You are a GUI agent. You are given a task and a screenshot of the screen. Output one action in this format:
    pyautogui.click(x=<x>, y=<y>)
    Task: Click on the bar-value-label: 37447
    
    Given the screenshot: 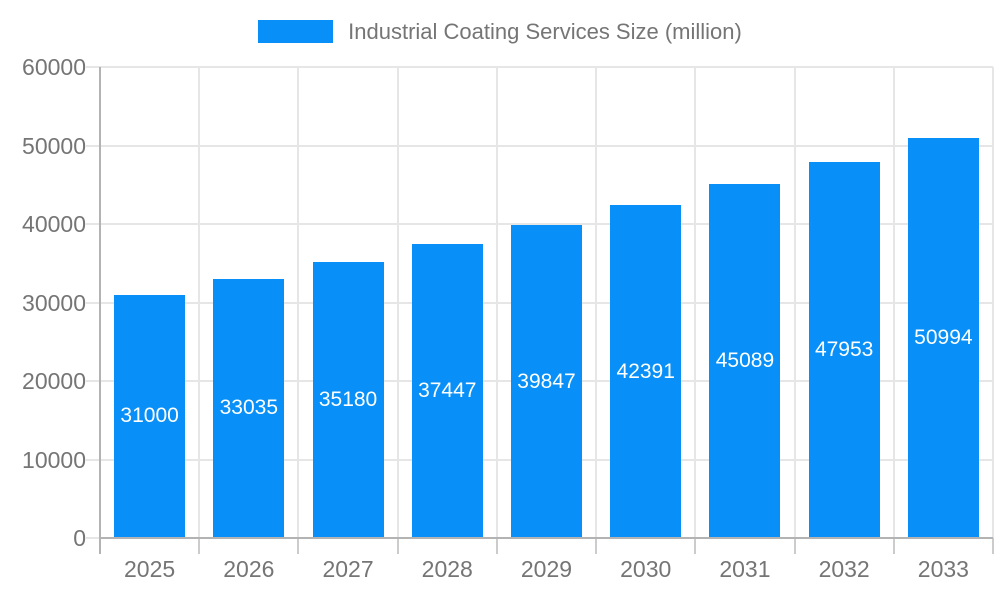 What is the action you would take?
    pyautogui.click(x=447, y=391)
    